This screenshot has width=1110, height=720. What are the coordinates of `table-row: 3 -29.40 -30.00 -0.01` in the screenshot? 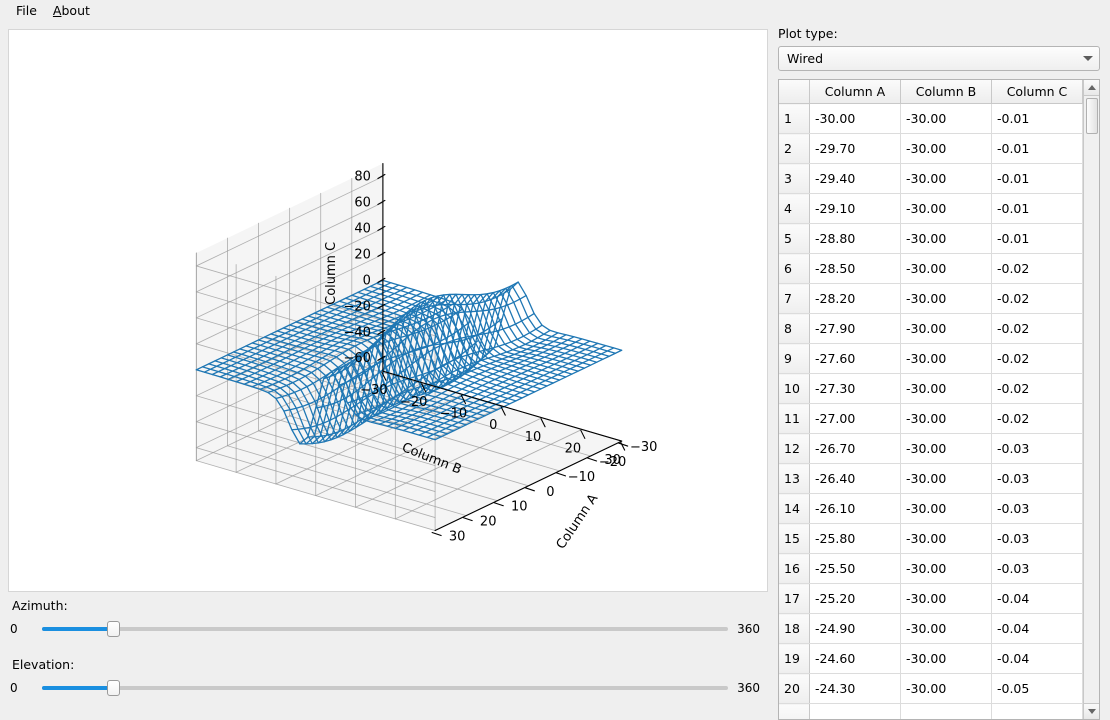 It's located at (931, 178).